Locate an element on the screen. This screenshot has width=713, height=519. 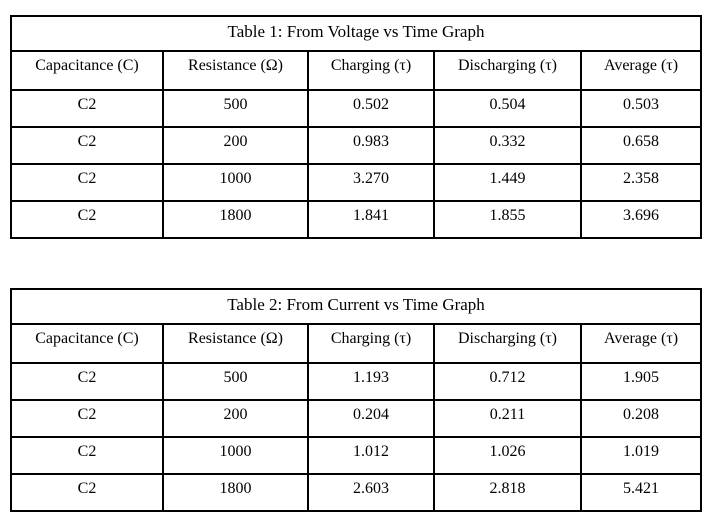
cell-charging: 1.193 is located at coordinates (371, 381).